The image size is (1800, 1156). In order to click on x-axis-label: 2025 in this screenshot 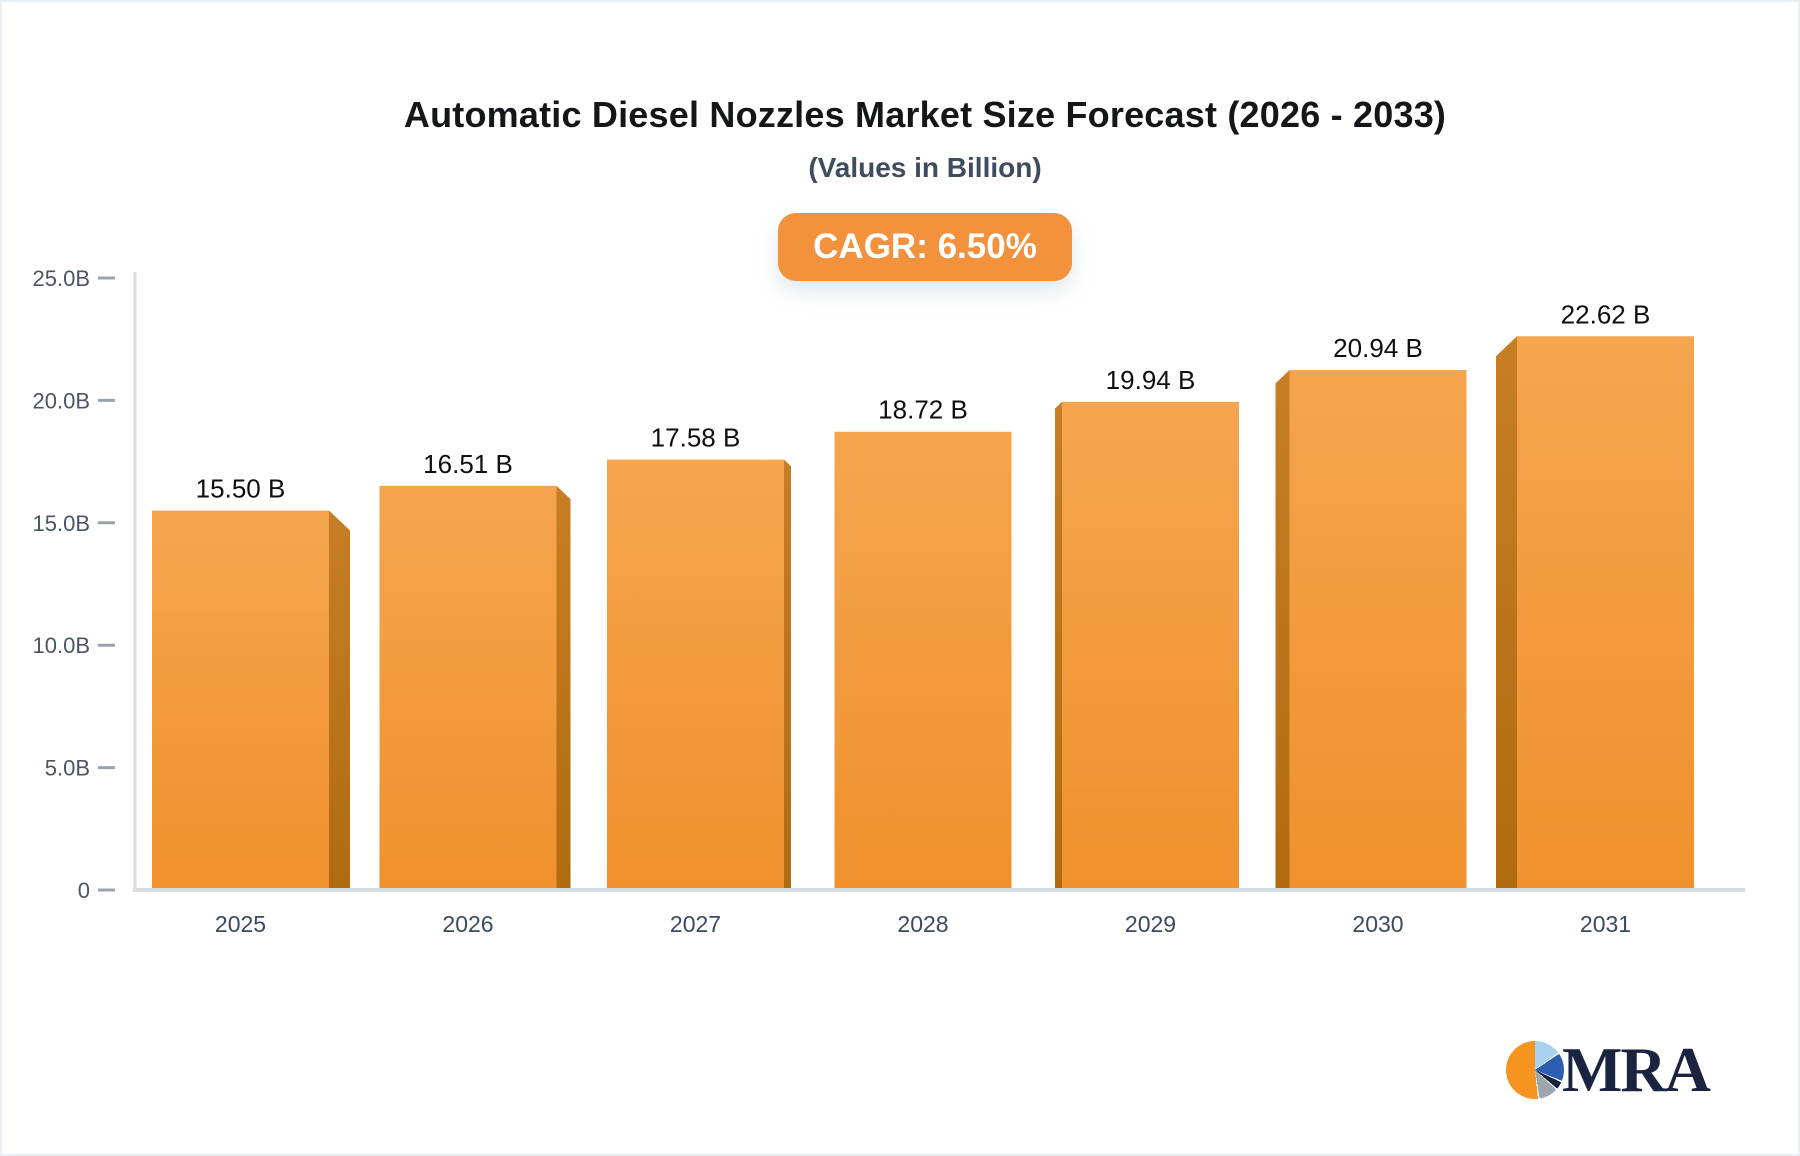, I will do `click(240, 924)`.